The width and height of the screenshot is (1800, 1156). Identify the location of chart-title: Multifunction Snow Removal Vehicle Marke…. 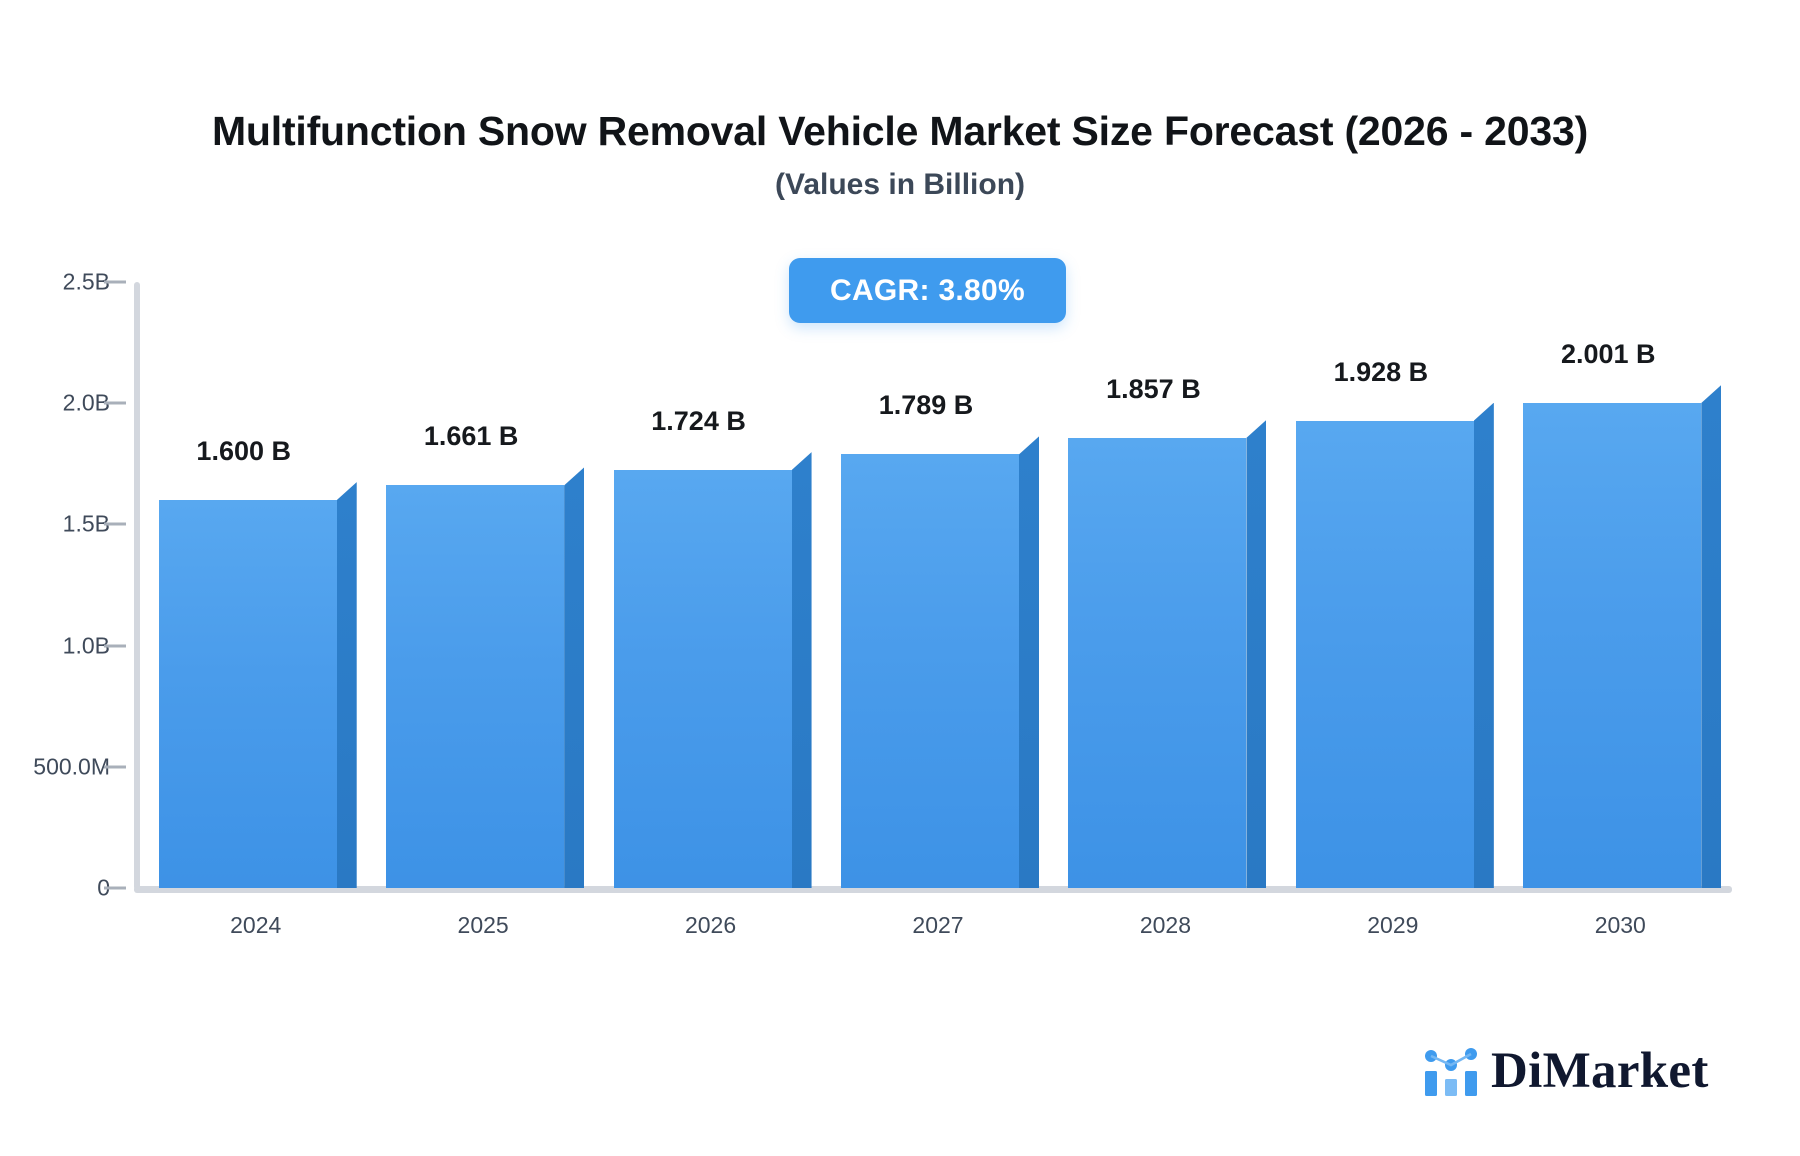
(900, 131).